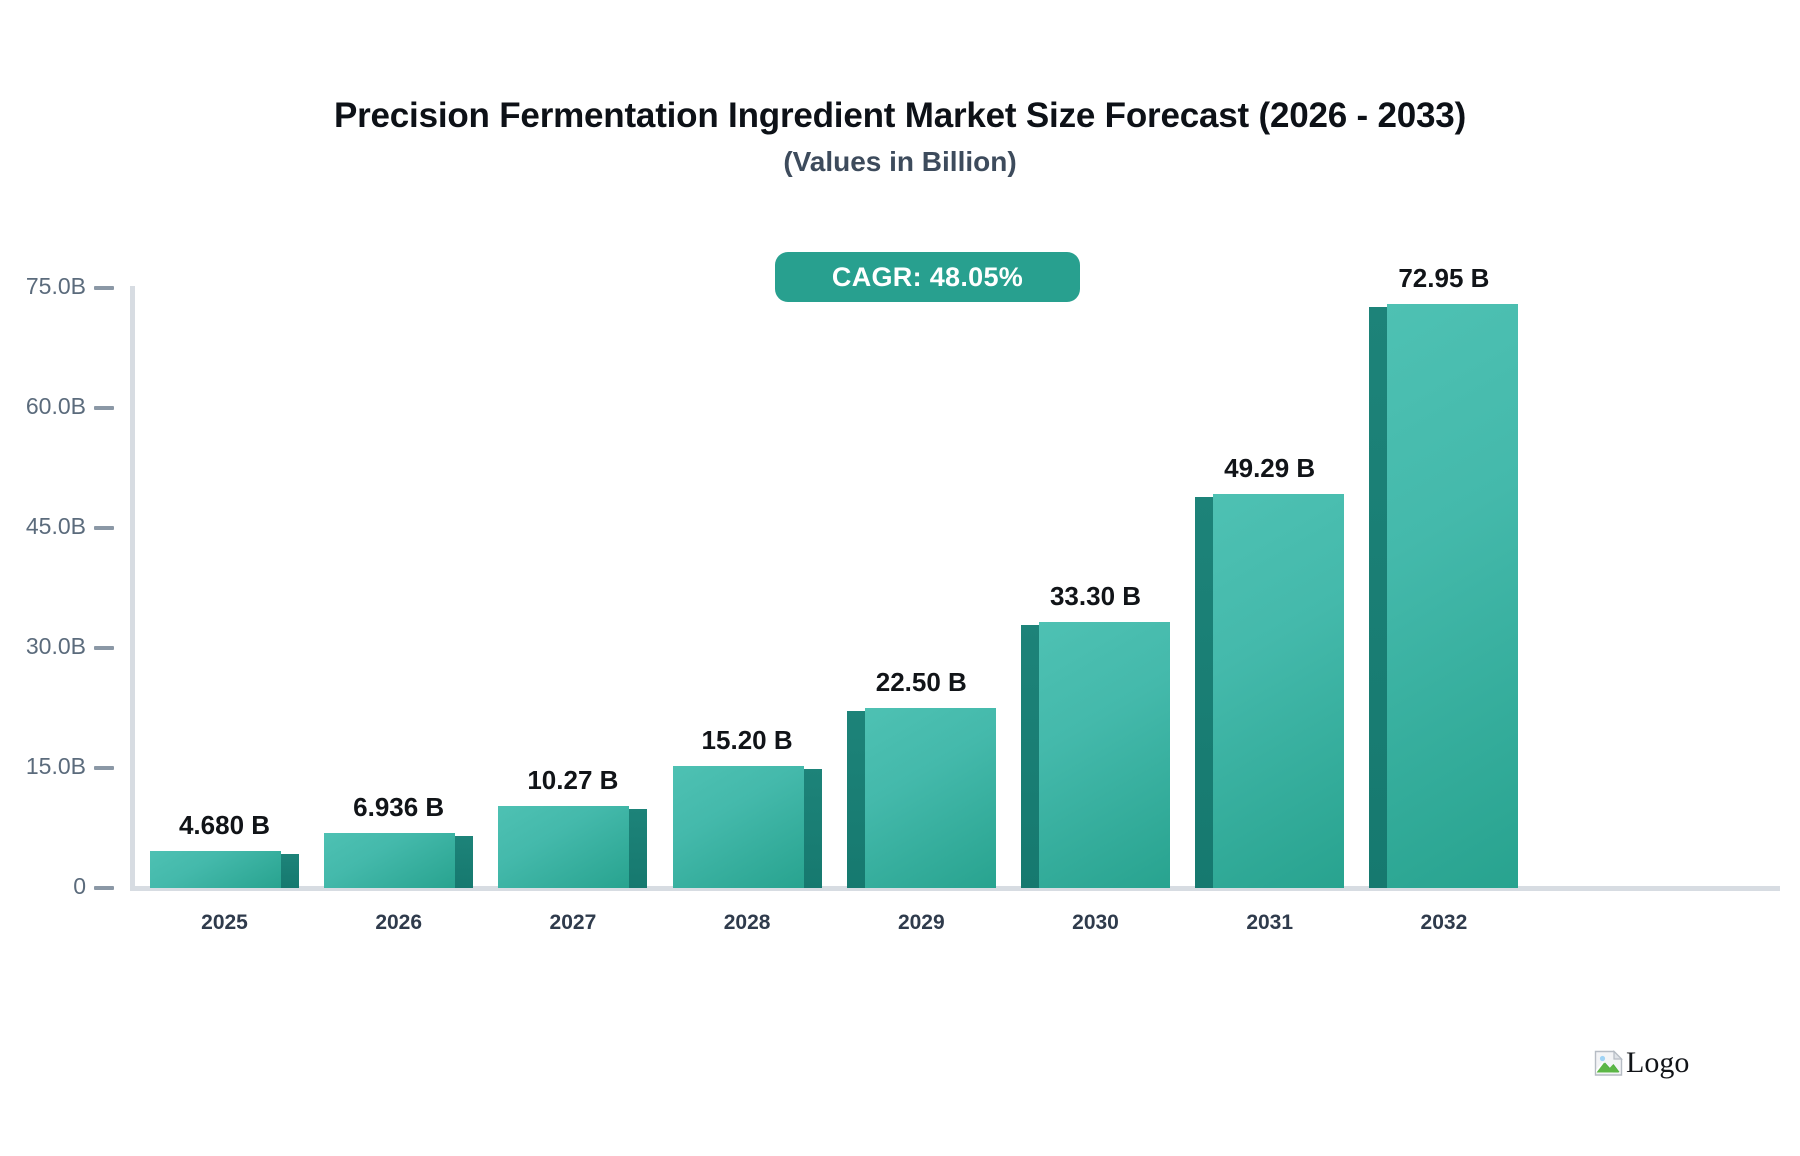 The image size is (1800, 1156). I want to click on y-axis-tick-label: 75.0B, so click(55, 286).